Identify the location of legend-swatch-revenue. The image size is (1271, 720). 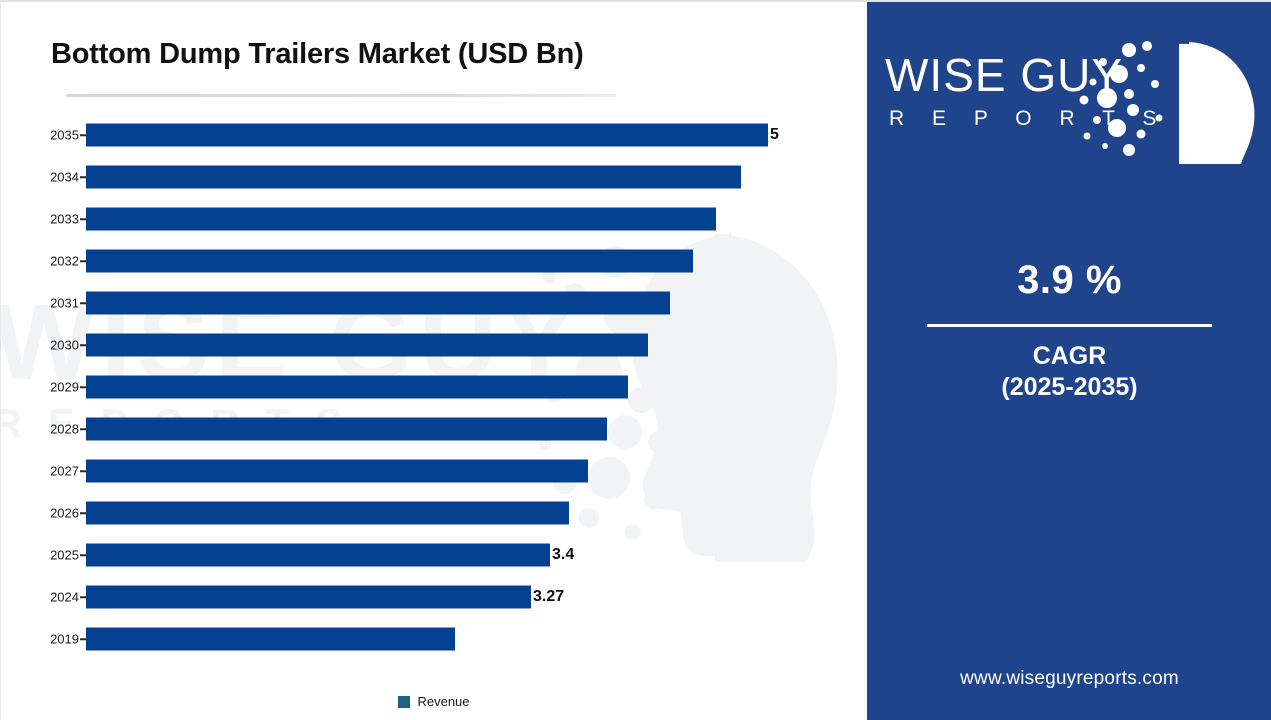
(404, 701).